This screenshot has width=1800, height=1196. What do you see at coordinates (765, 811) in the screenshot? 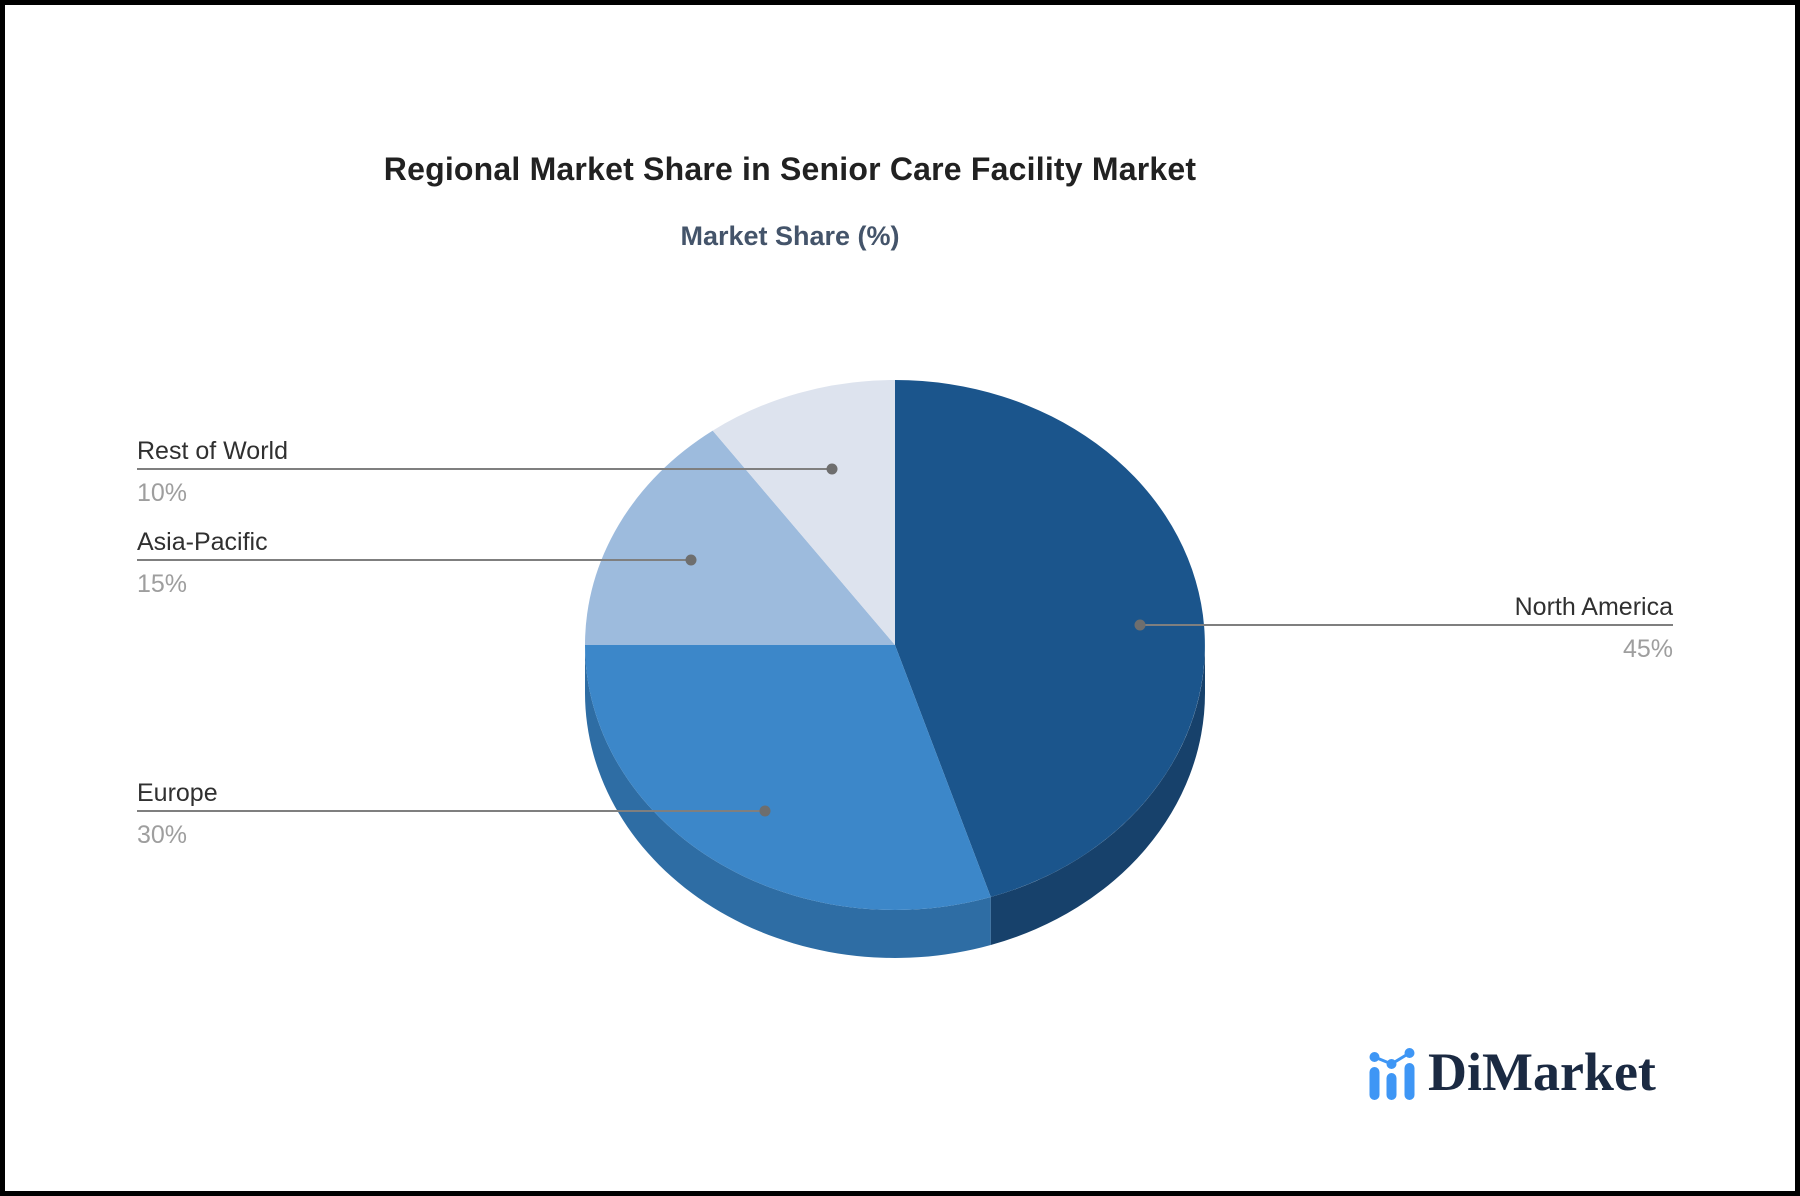
I see `leader-dot-europe` at bounding box center [765, 811].